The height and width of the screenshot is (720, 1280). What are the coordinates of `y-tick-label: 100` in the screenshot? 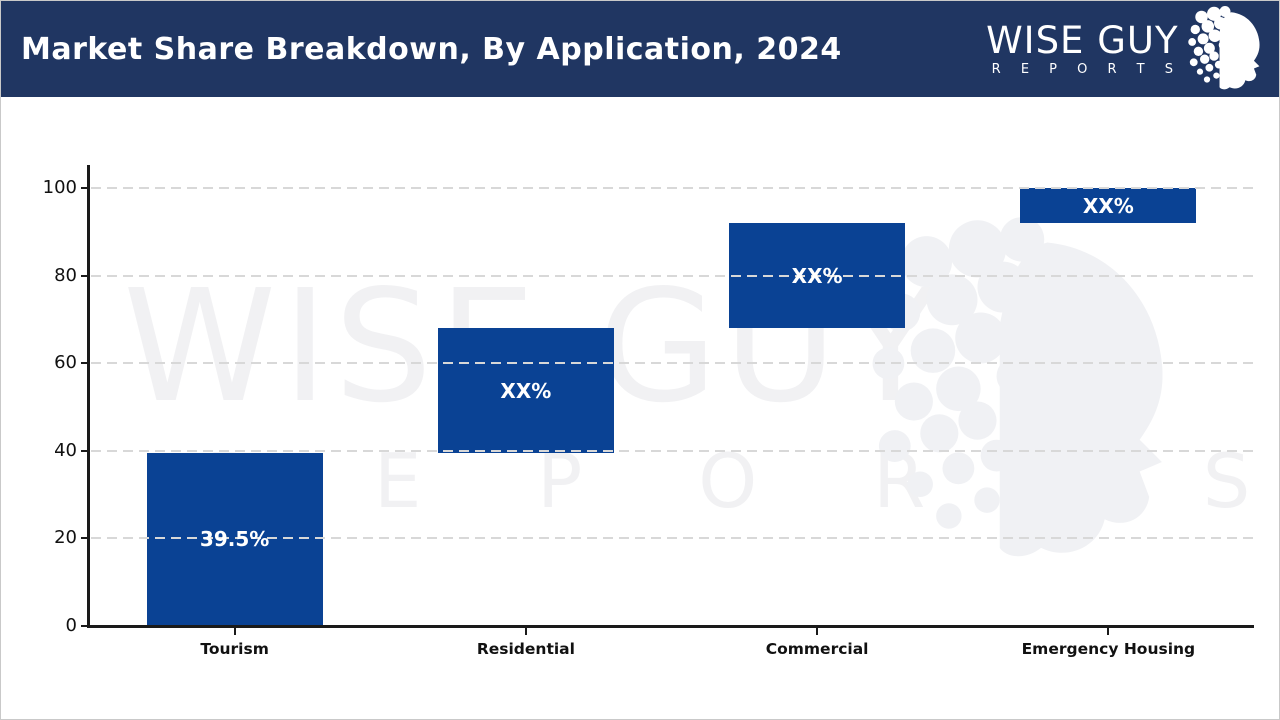 It's located at (59, 187).